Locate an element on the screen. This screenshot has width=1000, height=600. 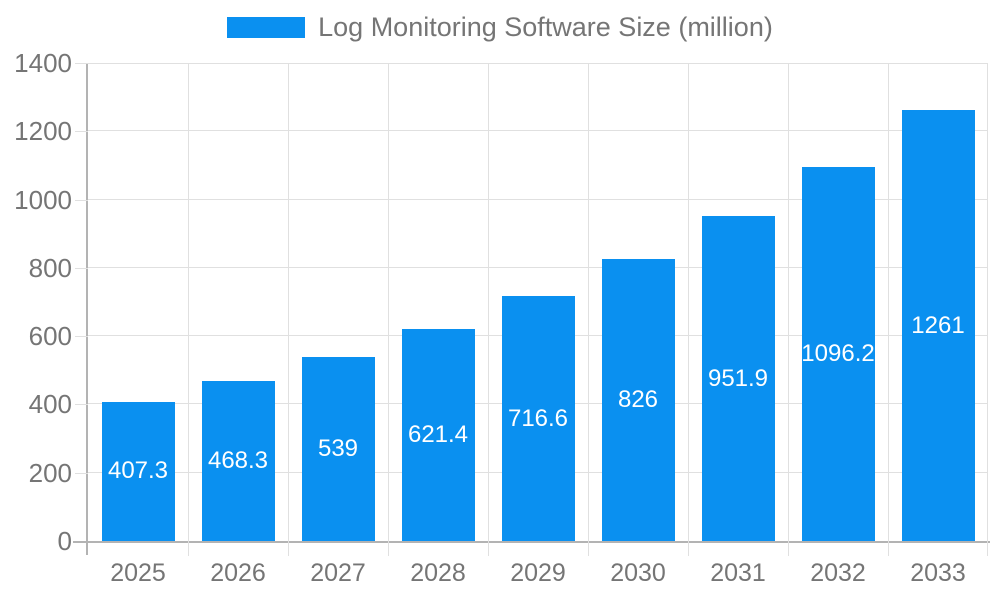
bar-2028: 621.4 is located at coordinates (438, 434).